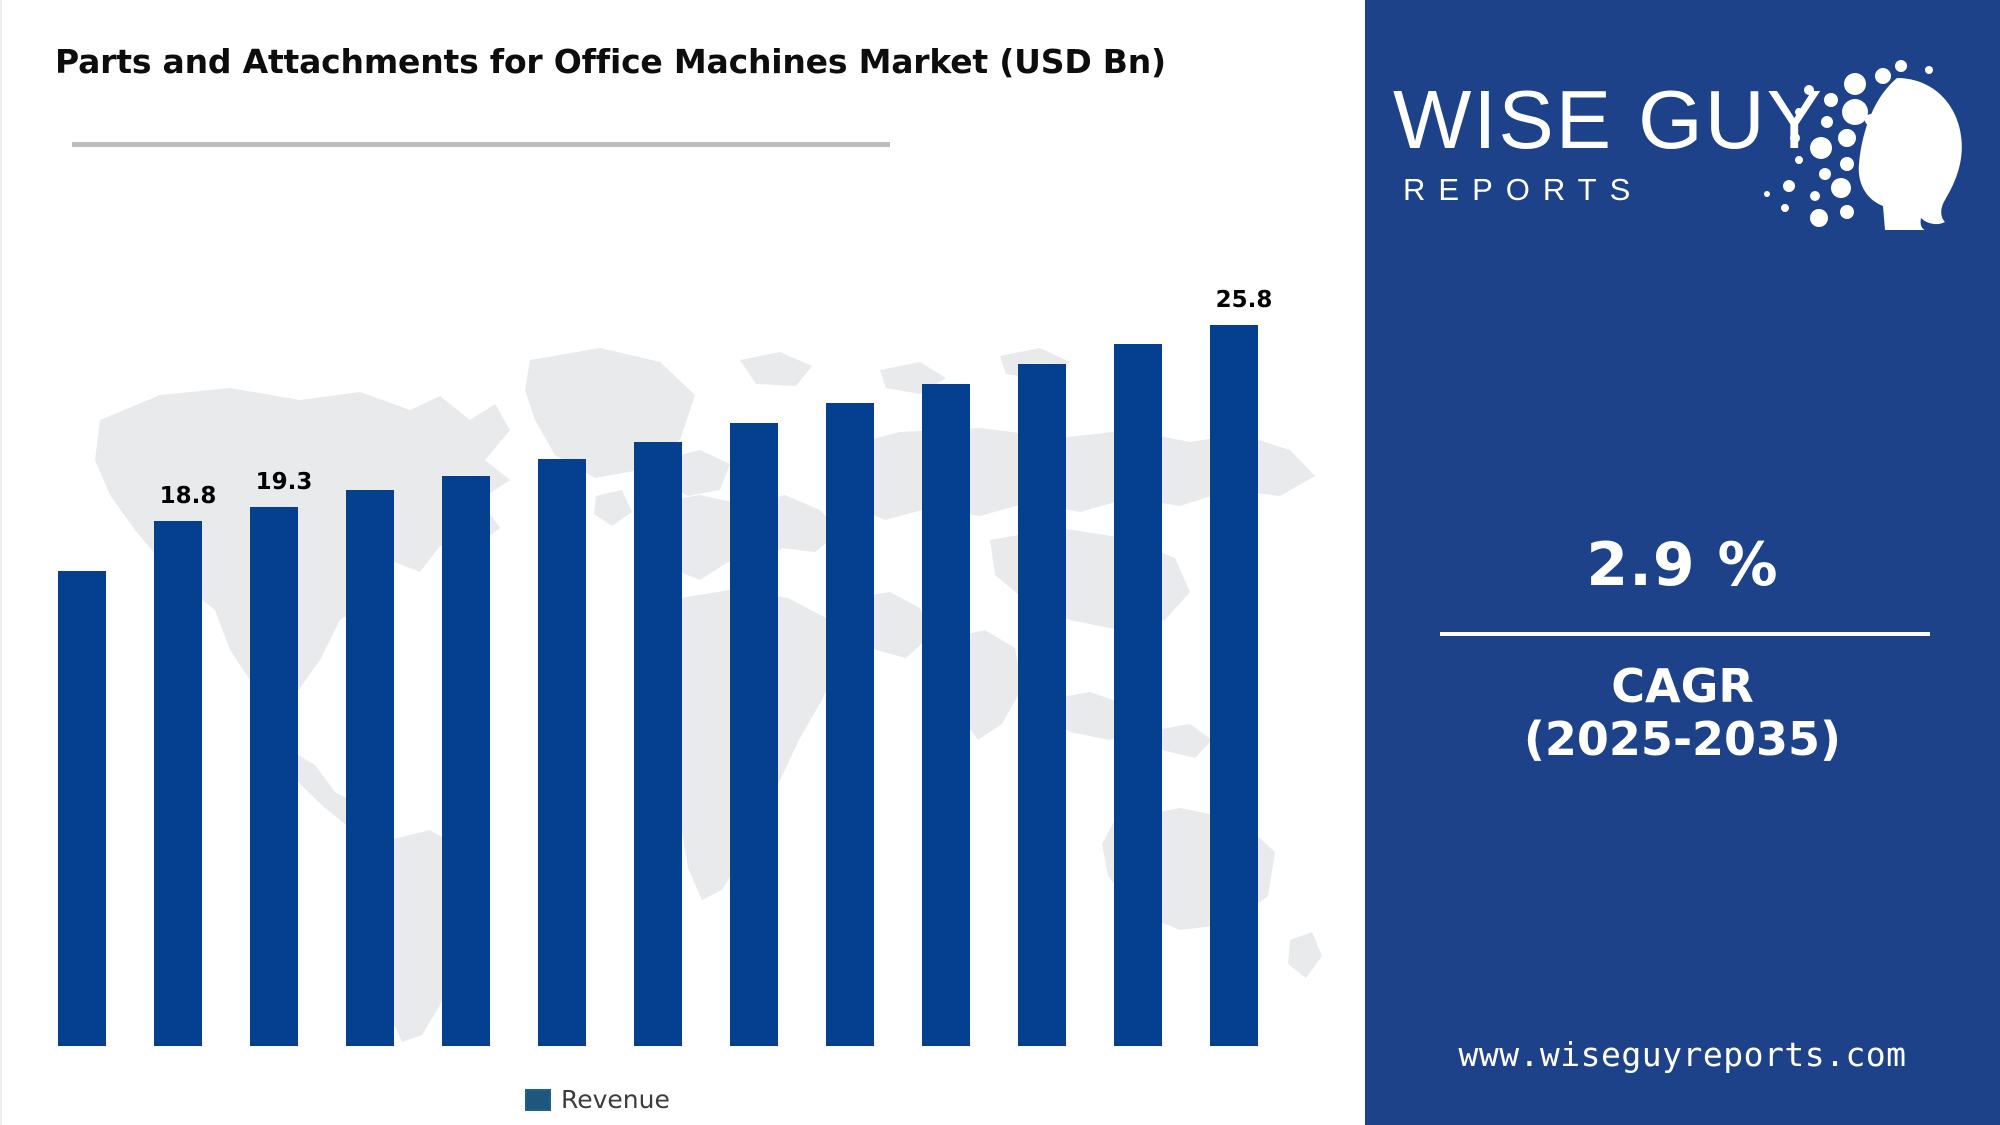 Image resolution: width=2000 pixels, height=1125 pixels. Describe the element at coordinates (178, 783) in the screenshot. I see `bar-2024` at that location.